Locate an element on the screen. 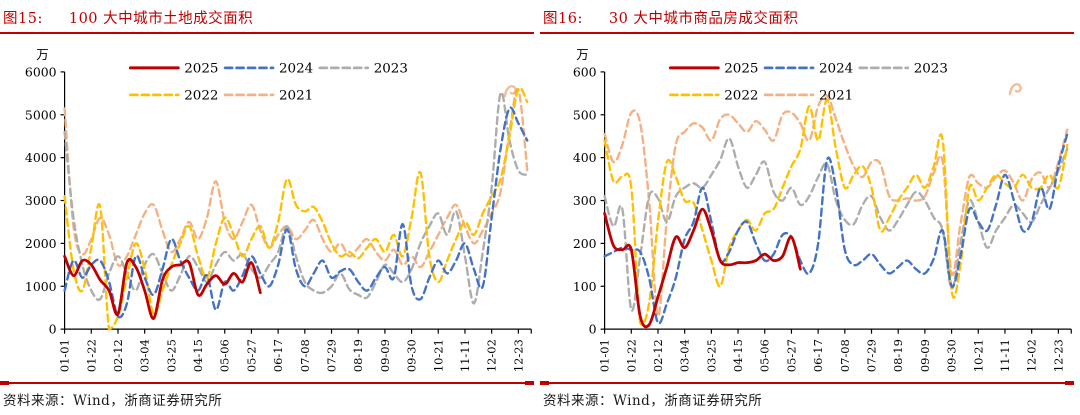 The height and width of the screenshot is (415, 1080). chart-title: 图16: 30 大中城市商品房成交面积 is located at coordinates (670, 17).